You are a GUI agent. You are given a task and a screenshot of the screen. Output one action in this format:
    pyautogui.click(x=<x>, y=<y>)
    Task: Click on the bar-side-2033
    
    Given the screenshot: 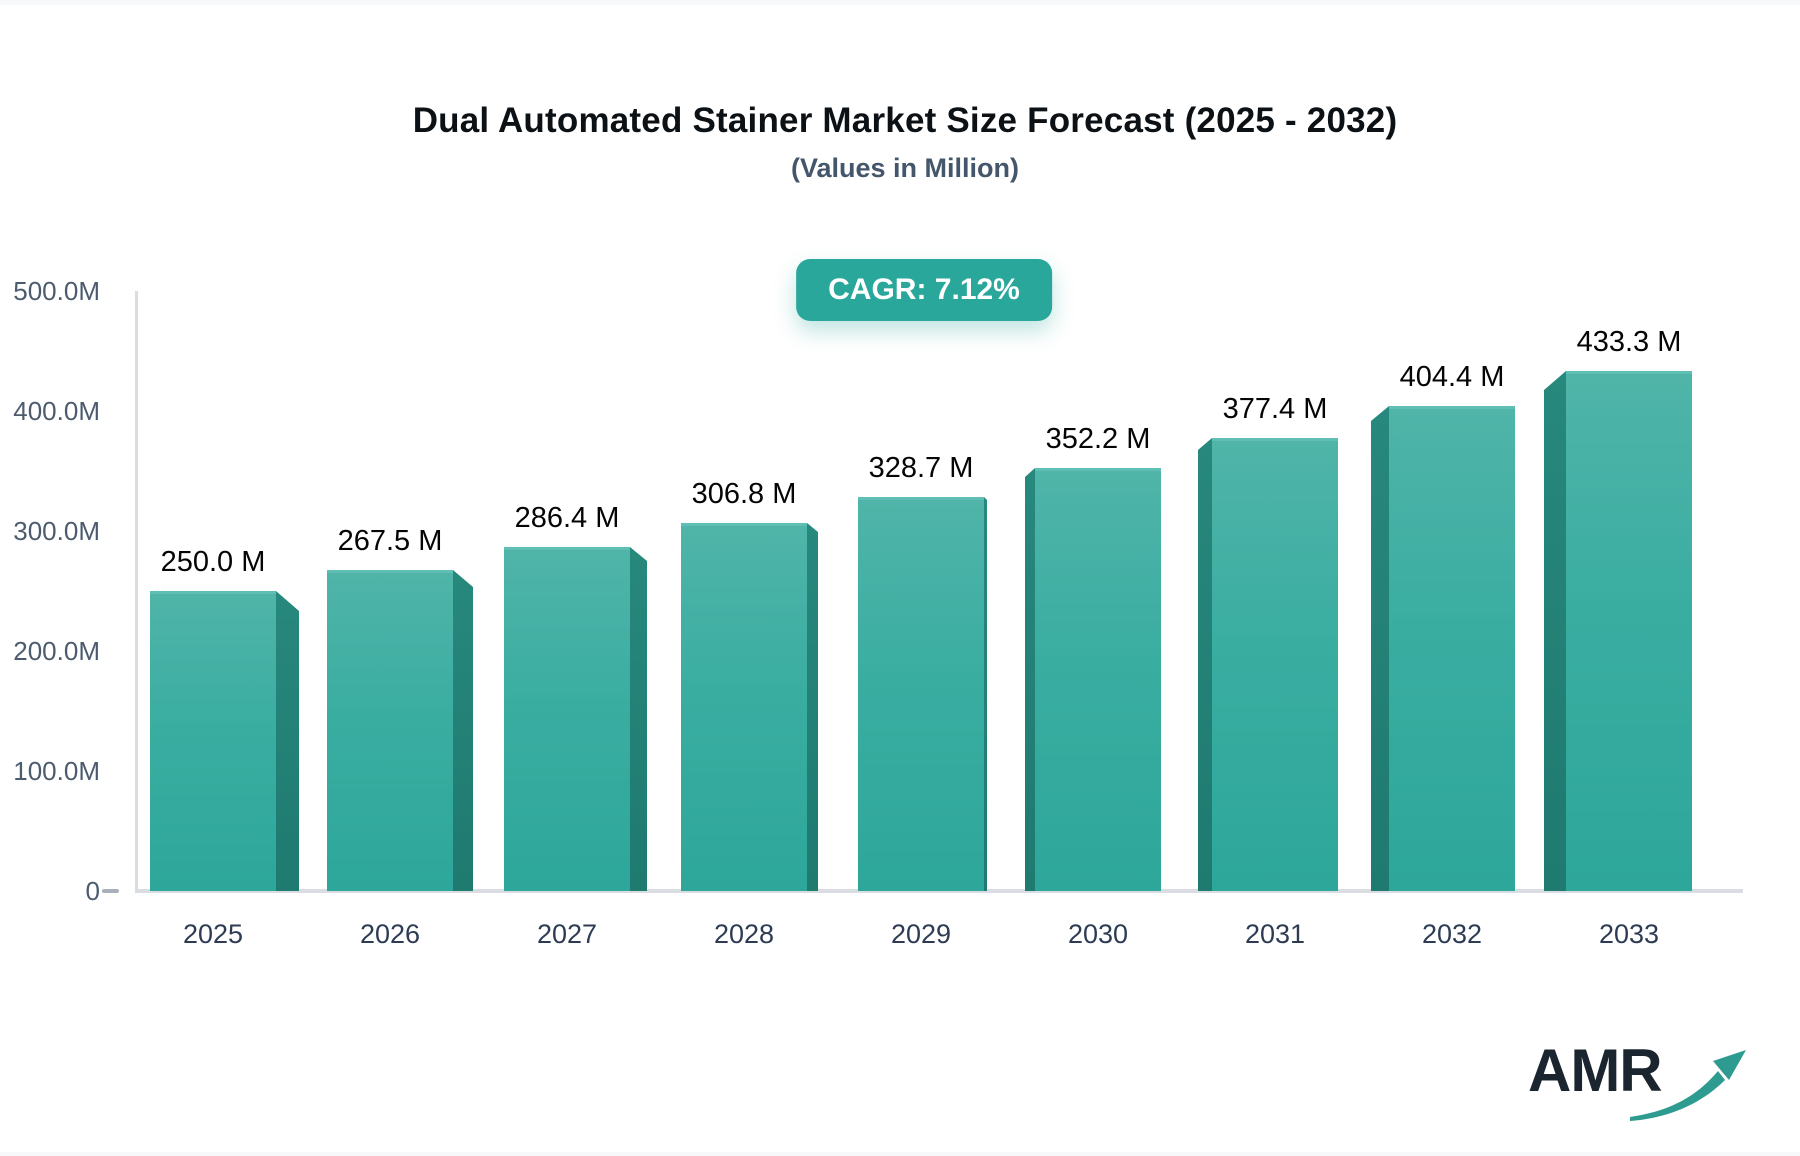 What is the action you would take?
    pyautogui.click(x=1555, y=631)
    